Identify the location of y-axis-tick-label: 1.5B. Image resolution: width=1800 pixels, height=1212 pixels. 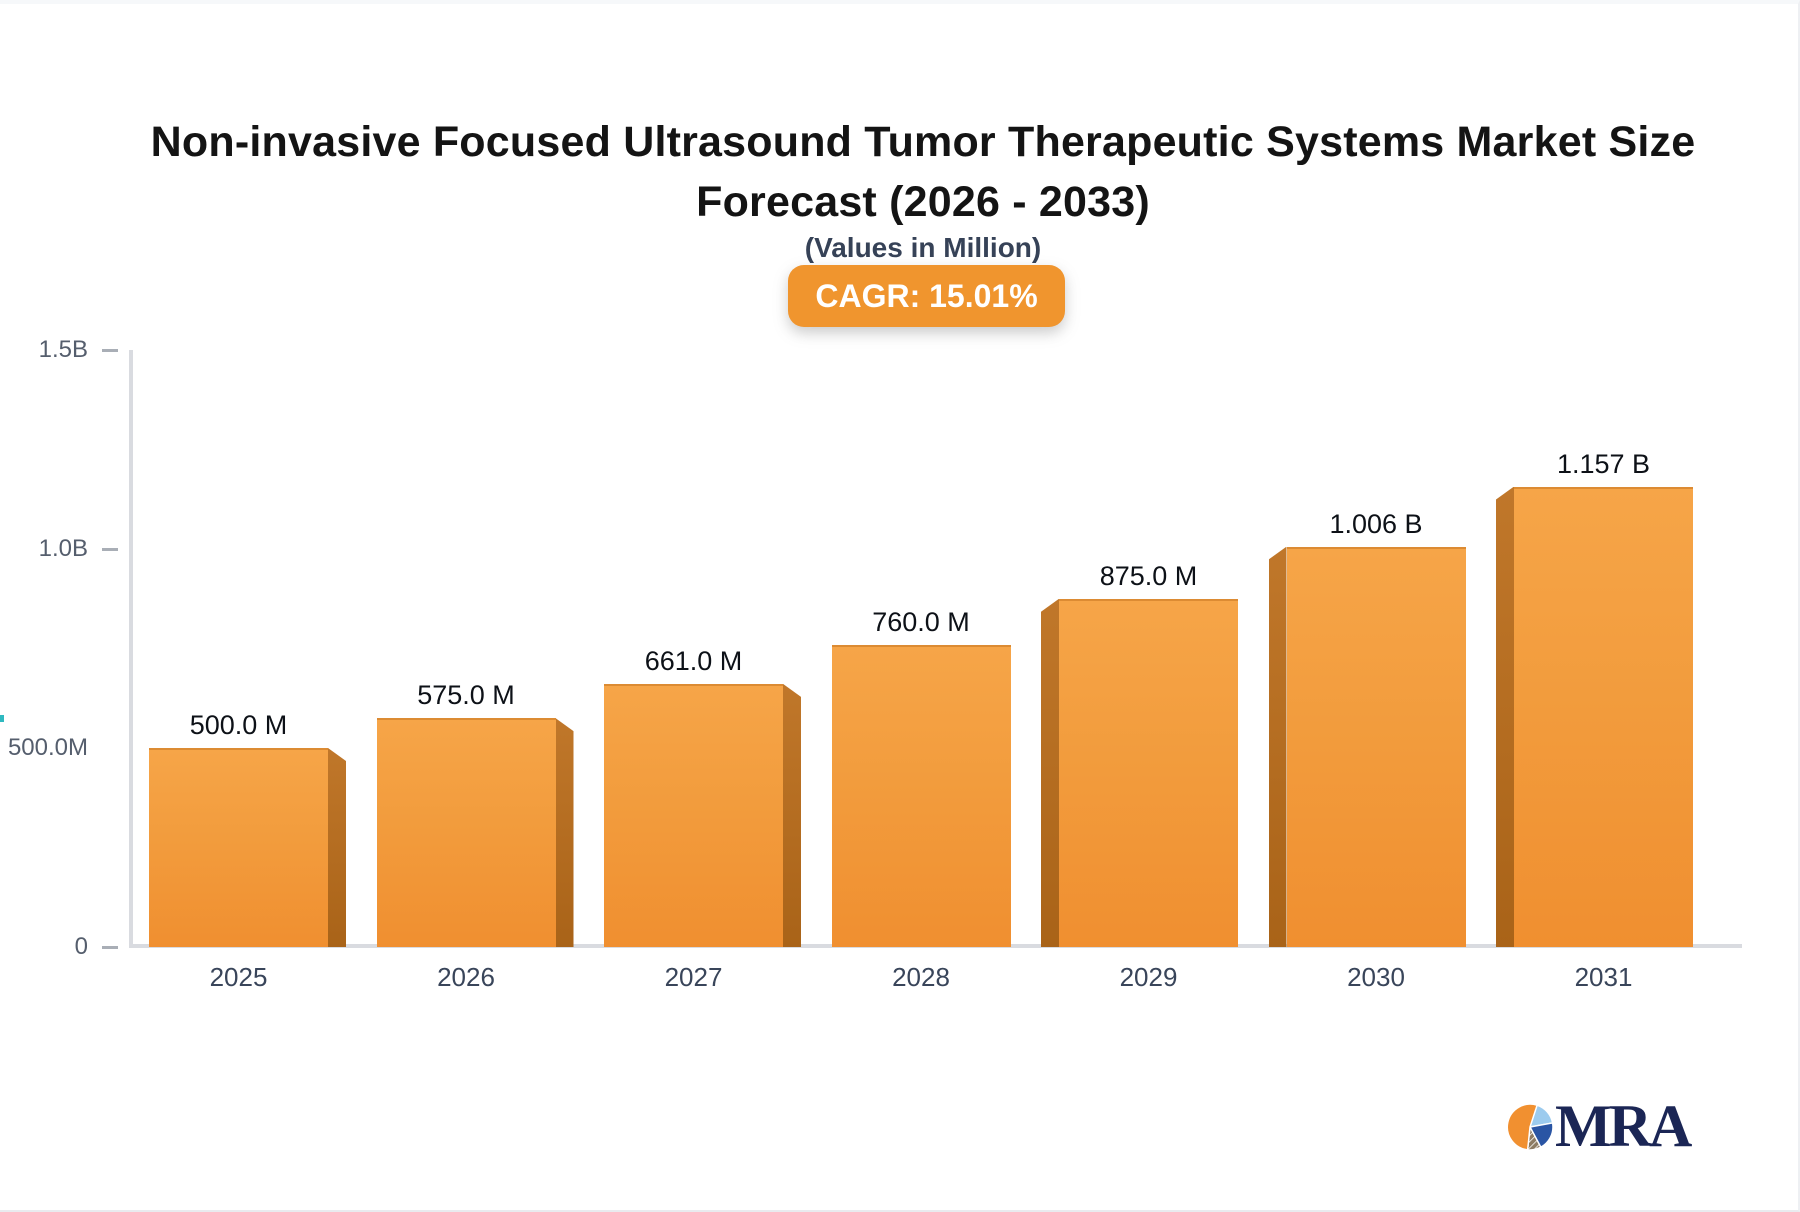
(63, 349).